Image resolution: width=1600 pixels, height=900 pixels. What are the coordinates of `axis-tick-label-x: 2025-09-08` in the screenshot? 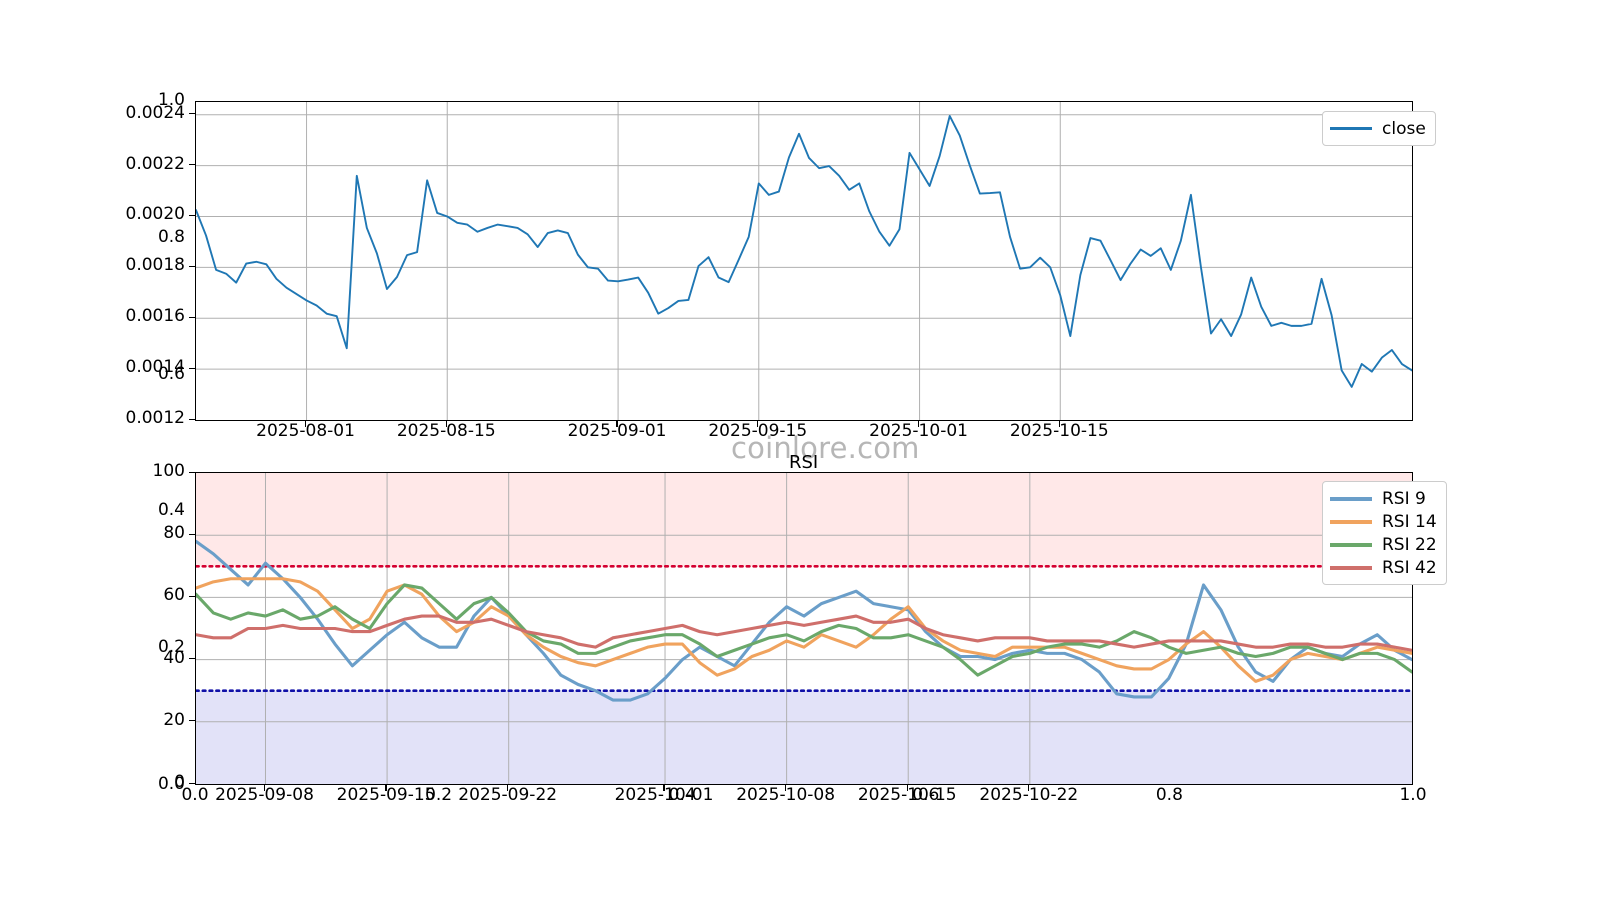 It's located at (264, 795).